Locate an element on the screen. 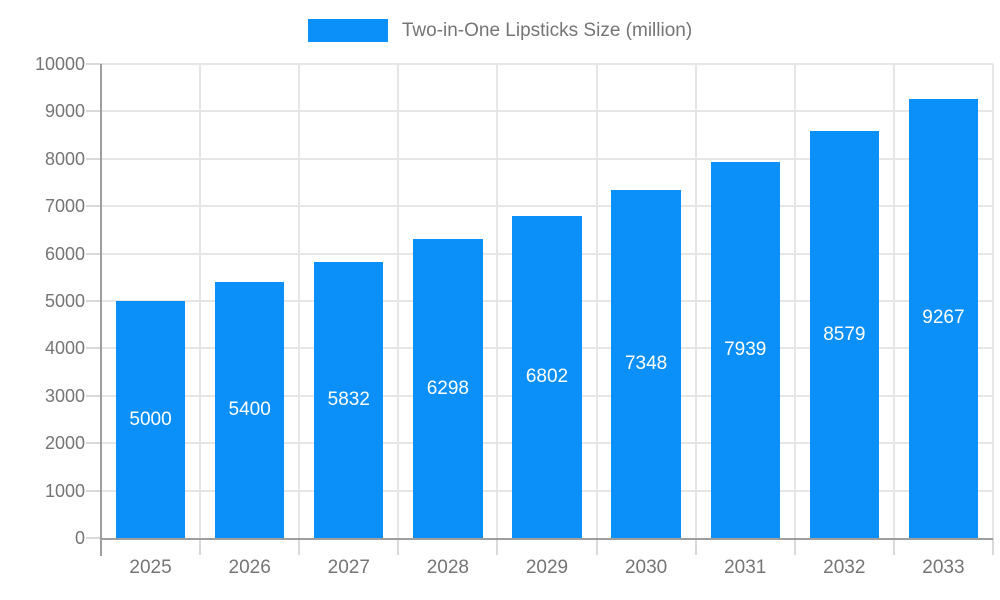  bar: 6298 is located at coordinates (448, 388).